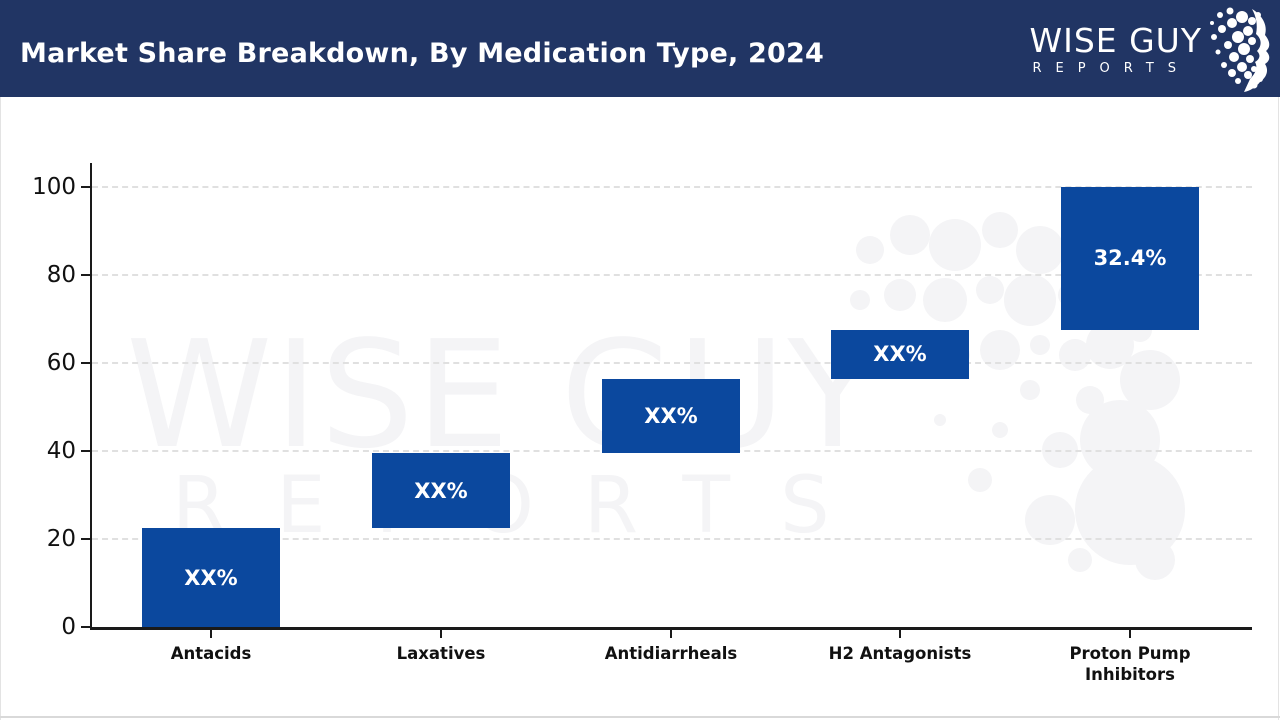 This screenshot has width=1280, height=720. Describe the element at coordinates (211, 653) in the screenshot. I see `x-category-label-antacids: Antacids` at that location.